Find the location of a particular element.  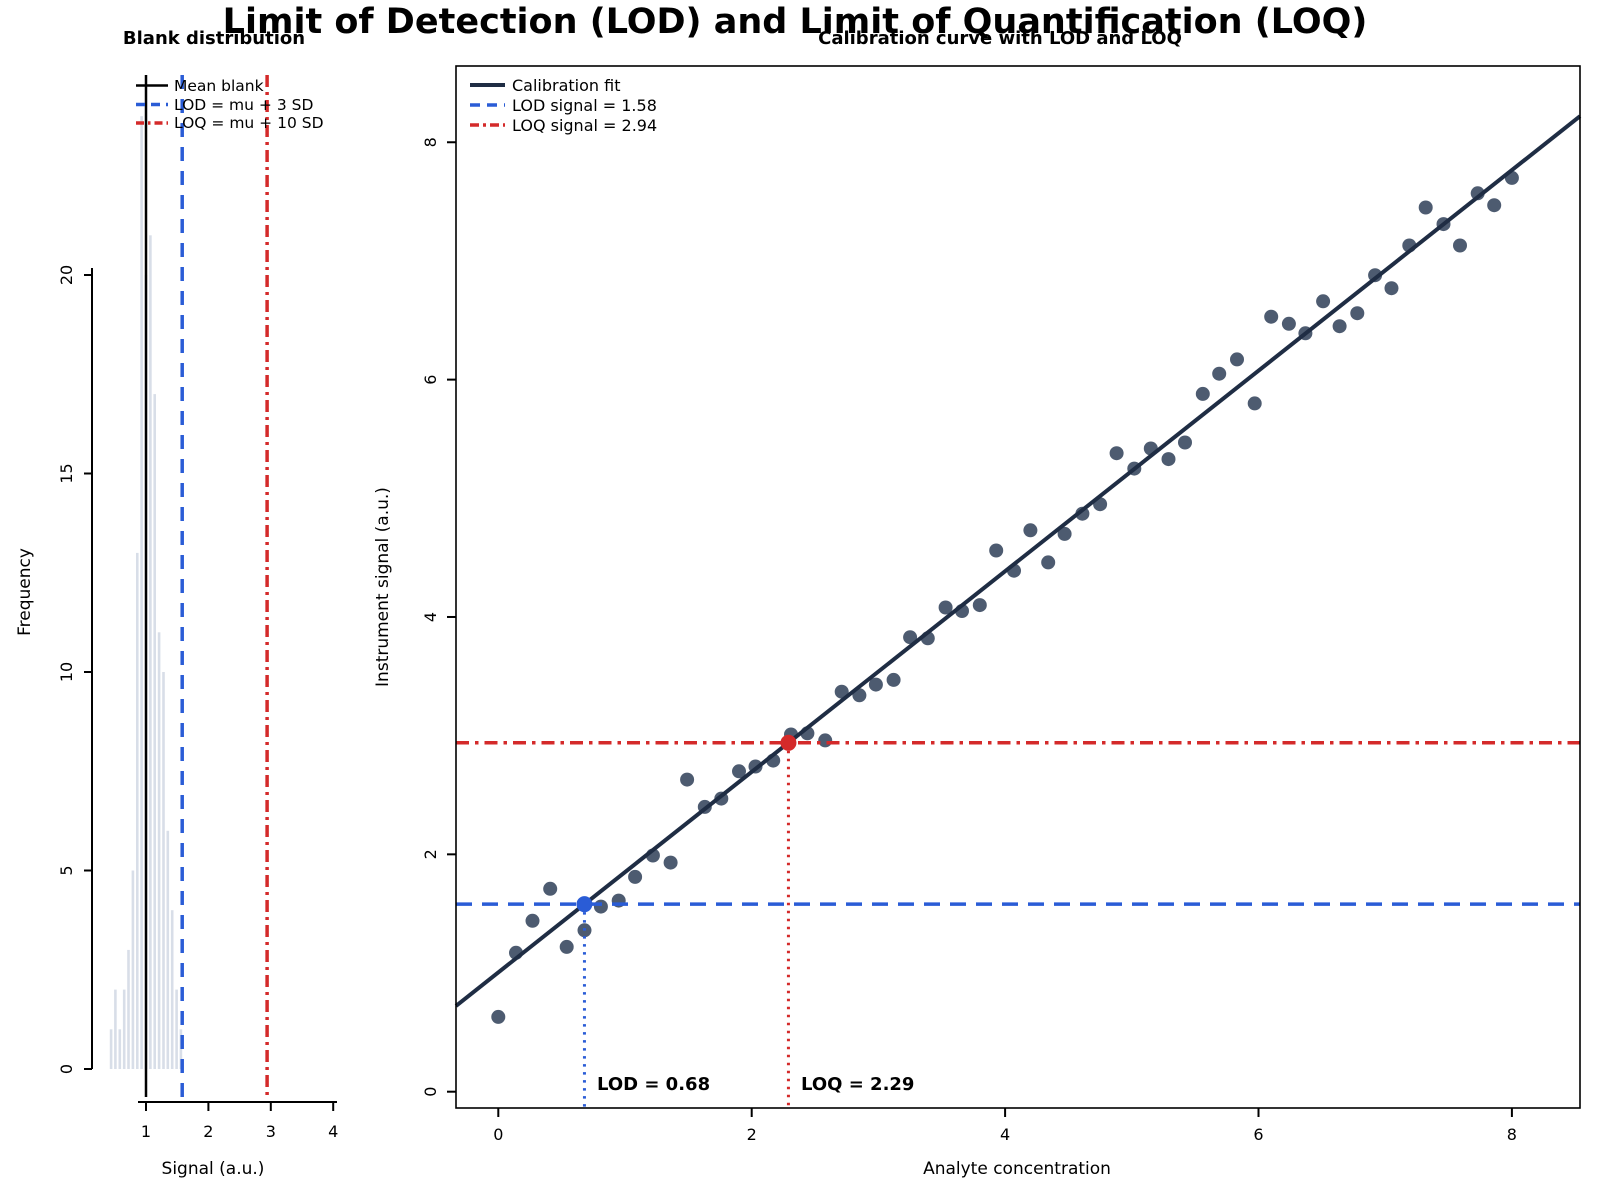

calibration-xaxis-label: Analyte concentration is located at coordinates (1017, 1169).